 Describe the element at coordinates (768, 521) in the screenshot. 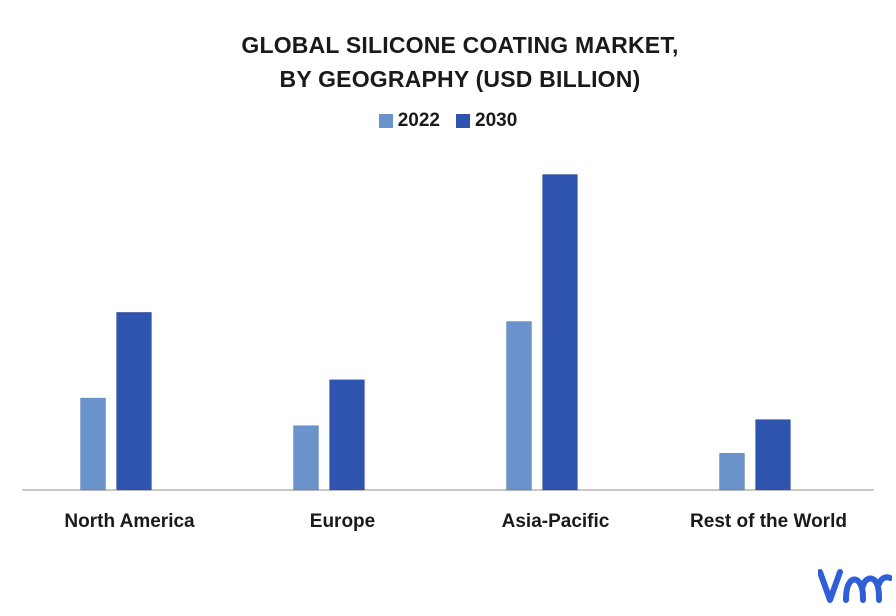

I see `category-label: Rest of the World` at that location.